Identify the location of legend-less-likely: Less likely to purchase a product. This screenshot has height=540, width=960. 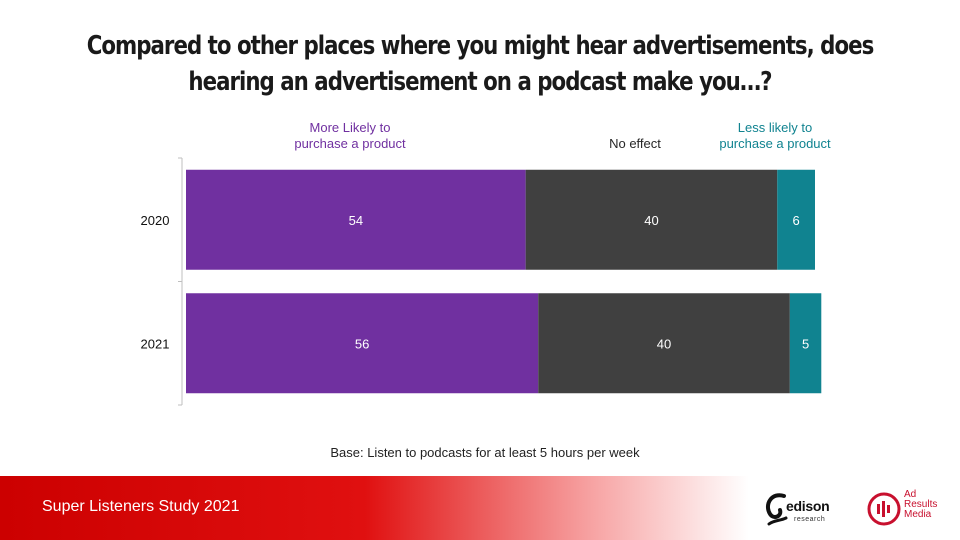
(775, 136).